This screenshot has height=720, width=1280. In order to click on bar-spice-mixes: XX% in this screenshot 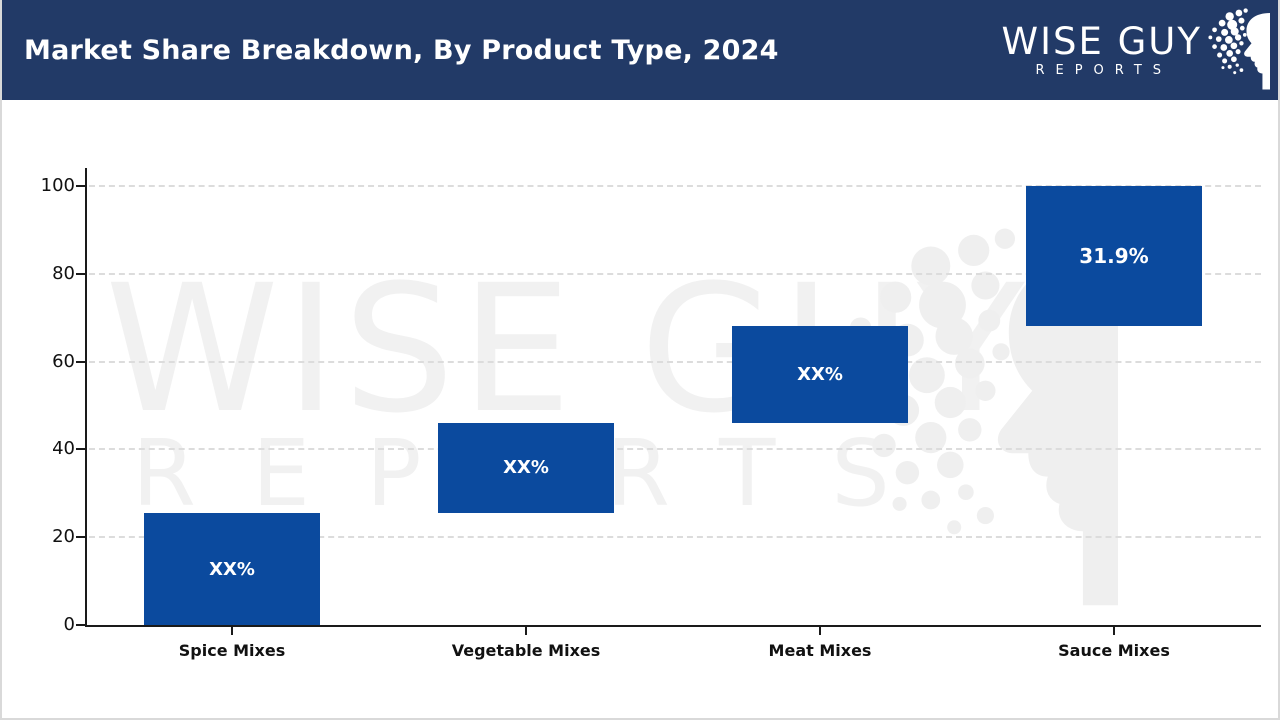, I will do `click(232, 569)`.